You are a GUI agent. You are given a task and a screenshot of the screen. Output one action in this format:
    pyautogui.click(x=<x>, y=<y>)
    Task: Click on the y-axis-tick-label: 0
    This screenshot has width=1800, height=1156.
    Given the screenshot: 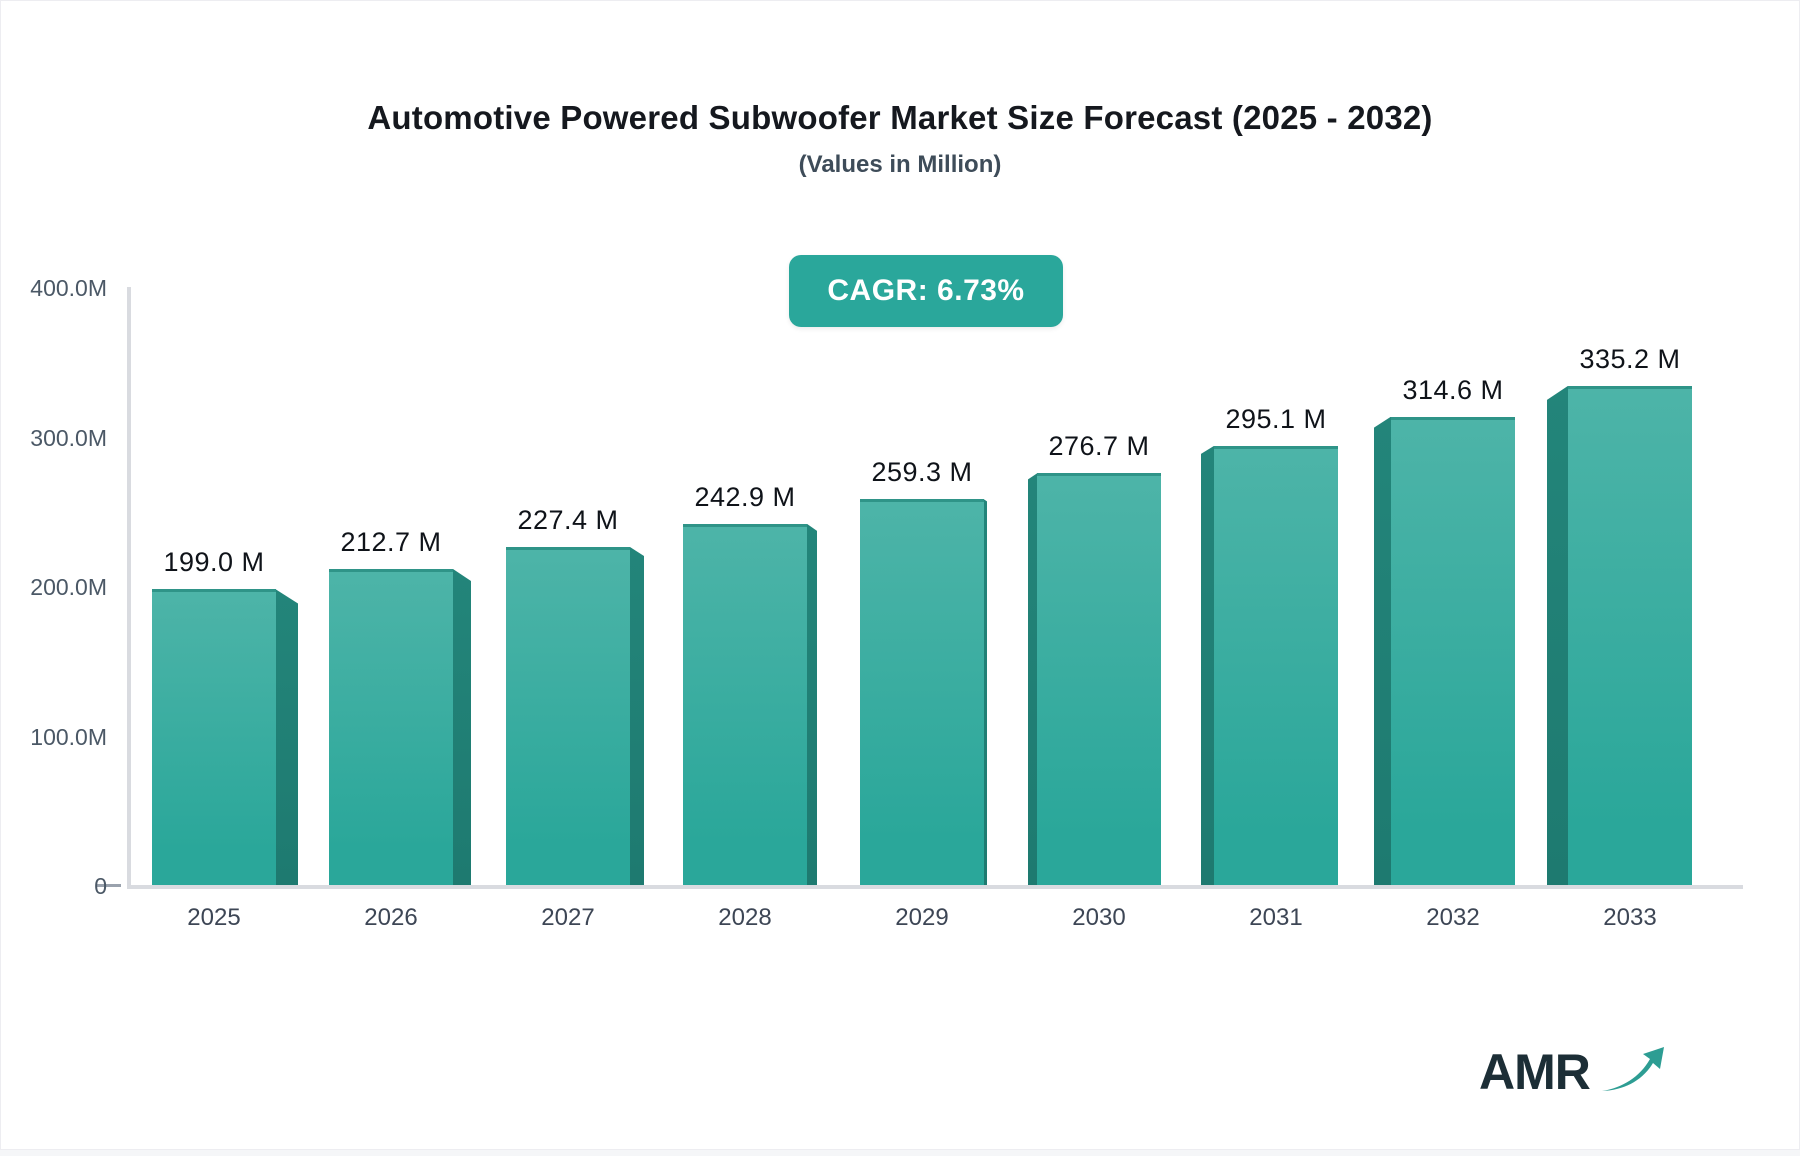 What is the action you would take?
    pyautogui.click(x=100, y=886)
    